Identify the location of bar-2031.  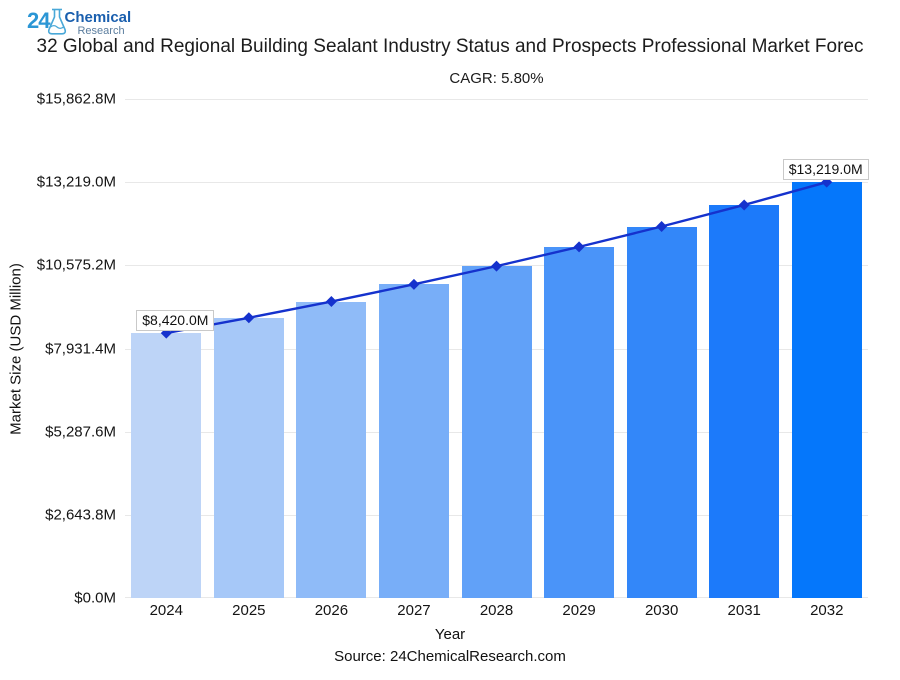
(744, 401).